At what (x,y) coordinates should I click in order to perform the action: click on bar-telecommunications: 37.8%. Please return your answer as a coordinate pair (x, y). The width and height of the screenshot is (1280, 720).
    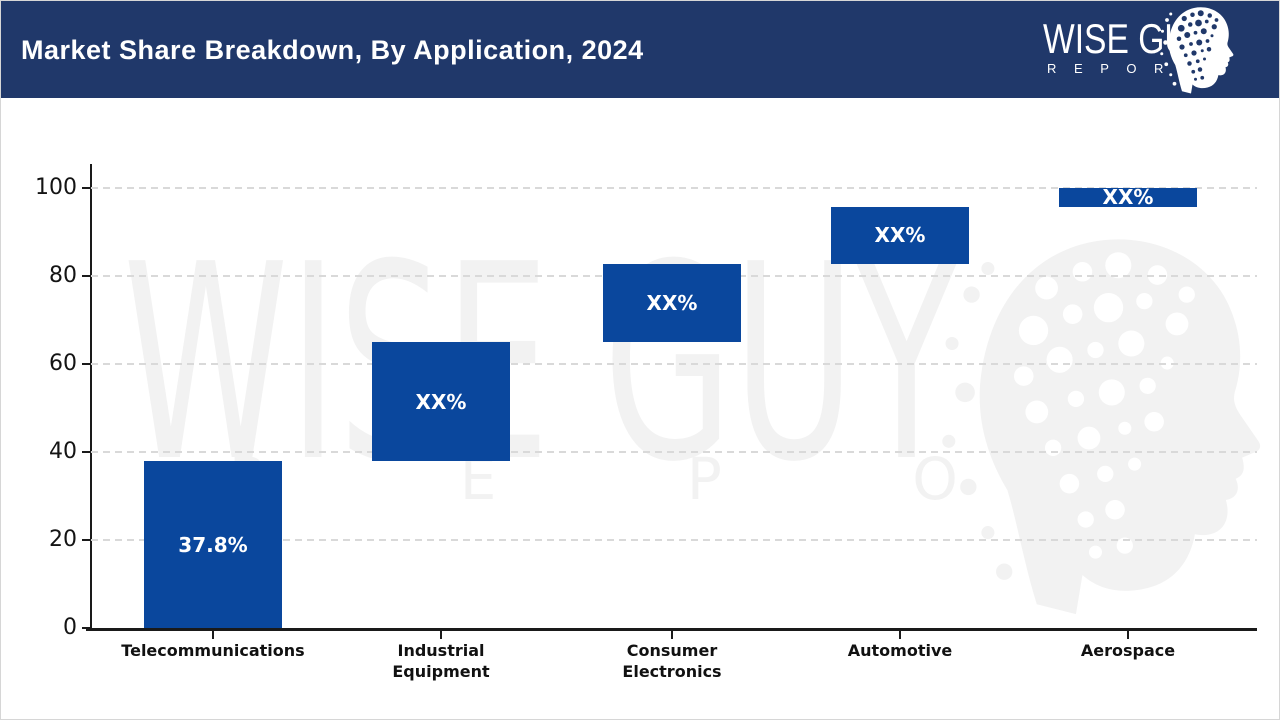
    Looking at the image, I should click on (213, 544).